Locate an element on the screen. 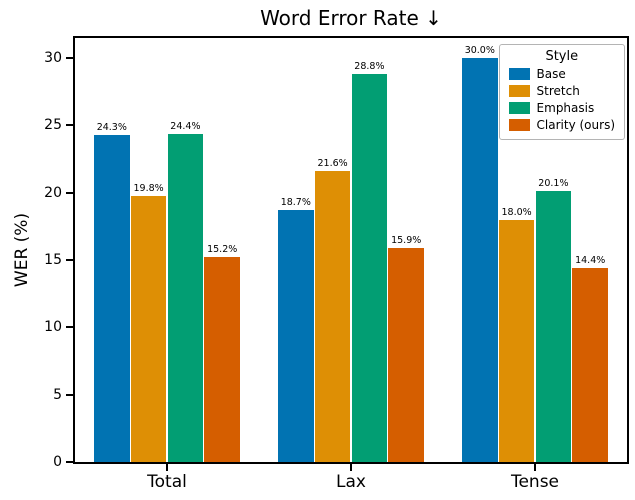 This screenshot has height=500, width=635. legend-label-clarity-ours: Clarity (ours) is located at coordinates (575, 125).